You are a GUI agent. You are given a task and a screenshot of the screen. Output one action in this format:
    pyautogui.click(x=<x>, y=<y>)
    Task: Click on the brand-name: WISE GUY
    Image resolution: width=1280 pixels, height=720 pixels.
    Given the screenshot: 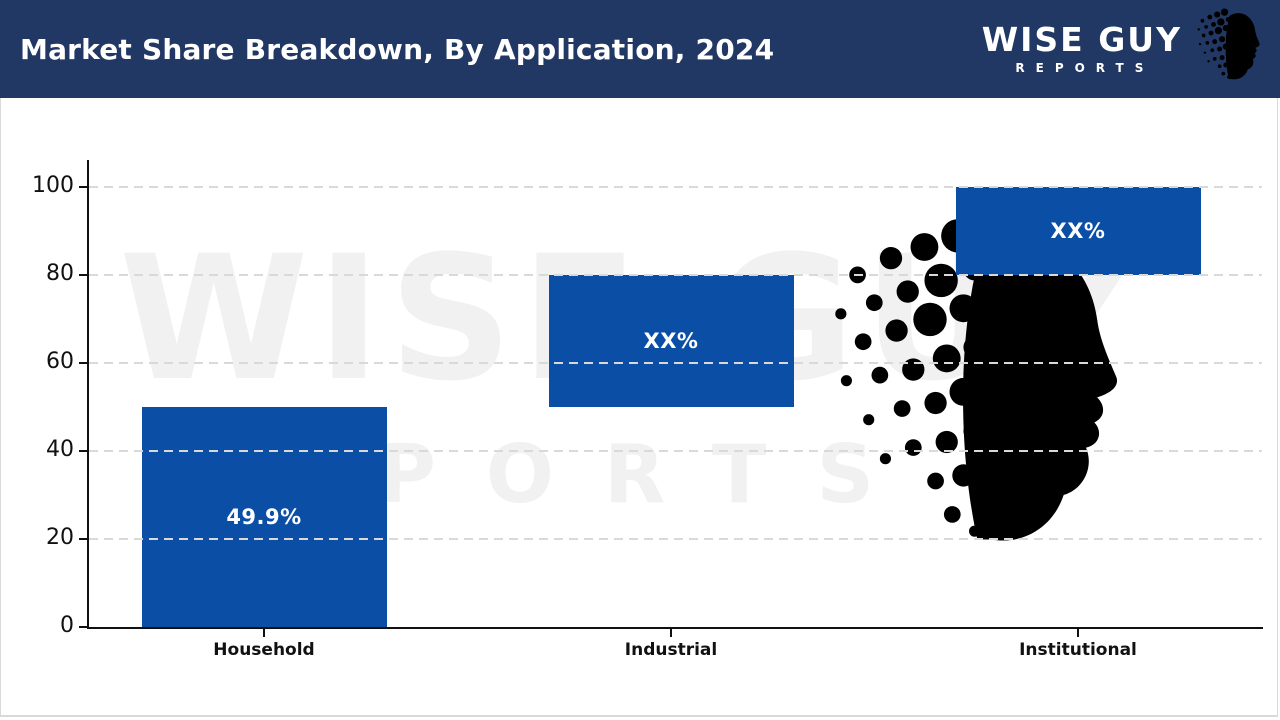 What is the action you would take?
    pyautogui.click(x=1081, y=39)
    